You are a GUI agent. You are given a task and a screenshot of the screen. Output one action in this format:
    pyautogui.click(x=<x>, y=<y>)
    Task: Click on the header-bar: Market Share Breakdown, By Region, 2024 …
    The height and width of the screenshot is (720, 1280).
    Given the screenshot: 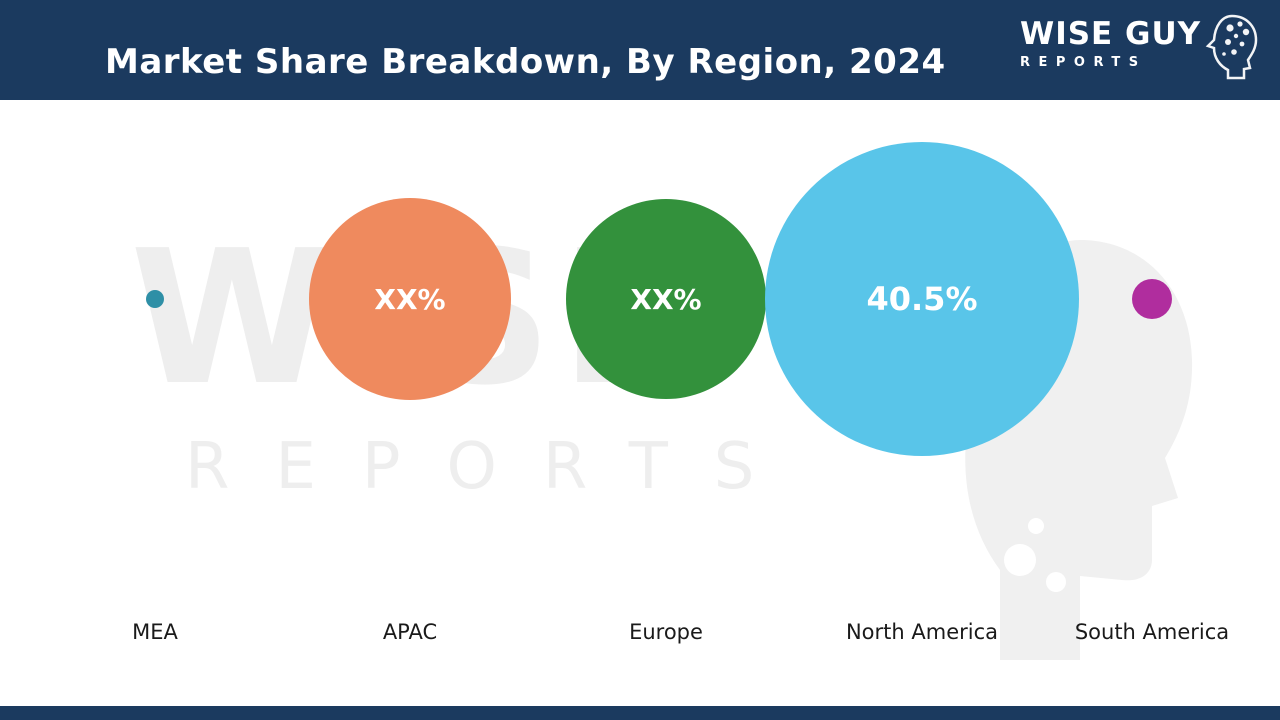 What is the action you would take?
    pyautogui.click(x=640, y=50)
    